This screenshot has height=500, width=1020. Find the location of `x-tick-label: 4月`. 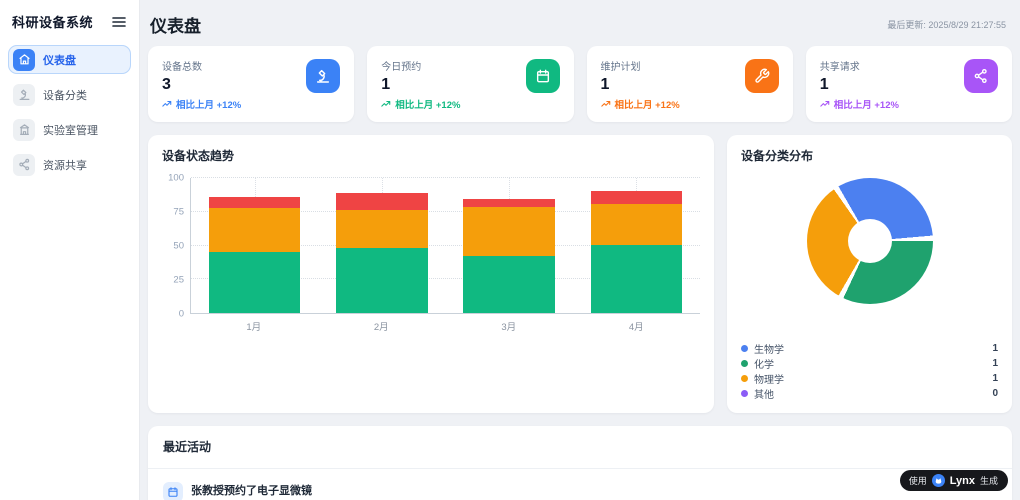

x-tick-label: 4月 is located at coordinates (636, 327).